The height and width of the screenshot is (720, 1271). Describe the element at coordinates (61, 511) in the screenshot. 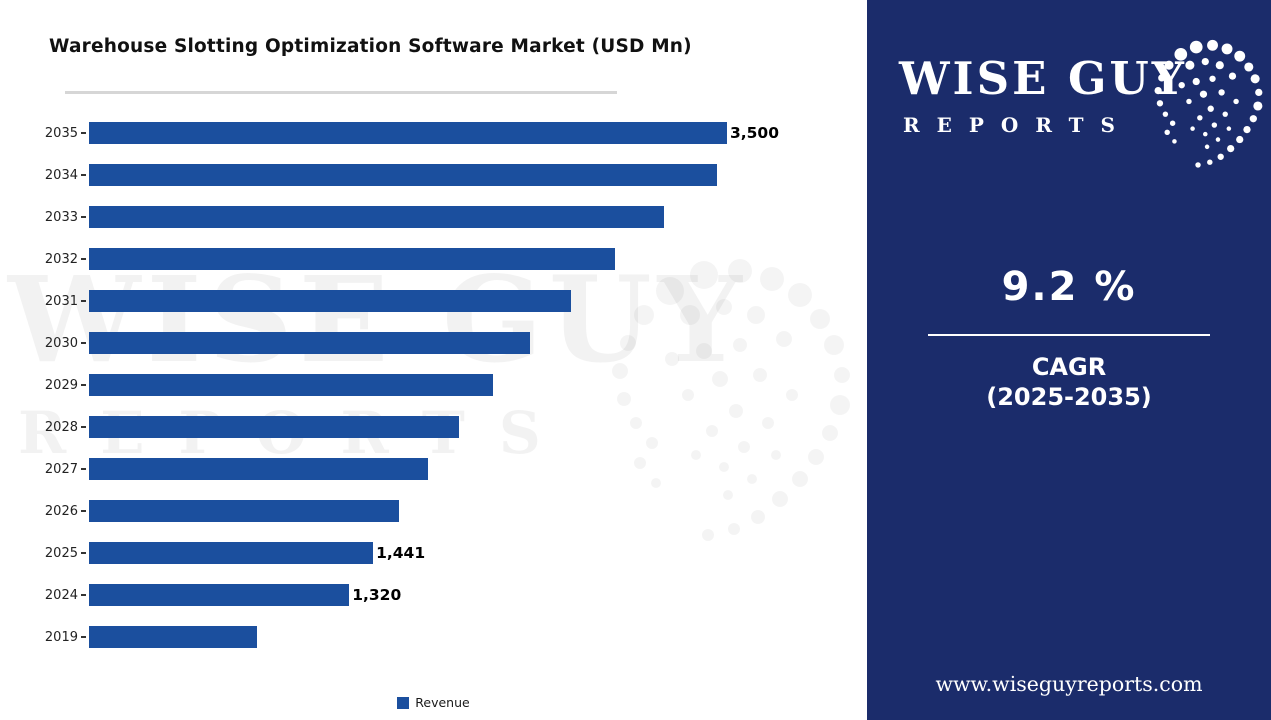

I see `year-label: 2026` at that location.